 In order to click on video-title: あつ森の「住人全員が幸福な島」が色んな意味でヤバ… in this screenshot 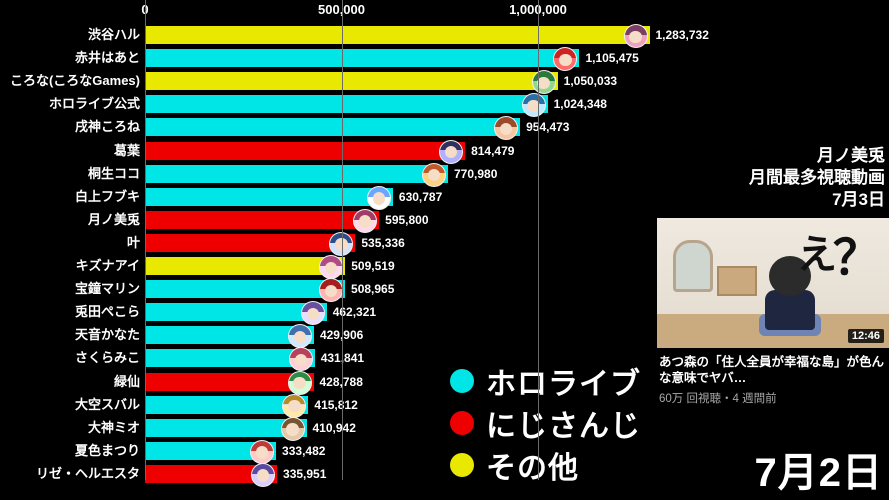, I will do `click(772, 370)`.